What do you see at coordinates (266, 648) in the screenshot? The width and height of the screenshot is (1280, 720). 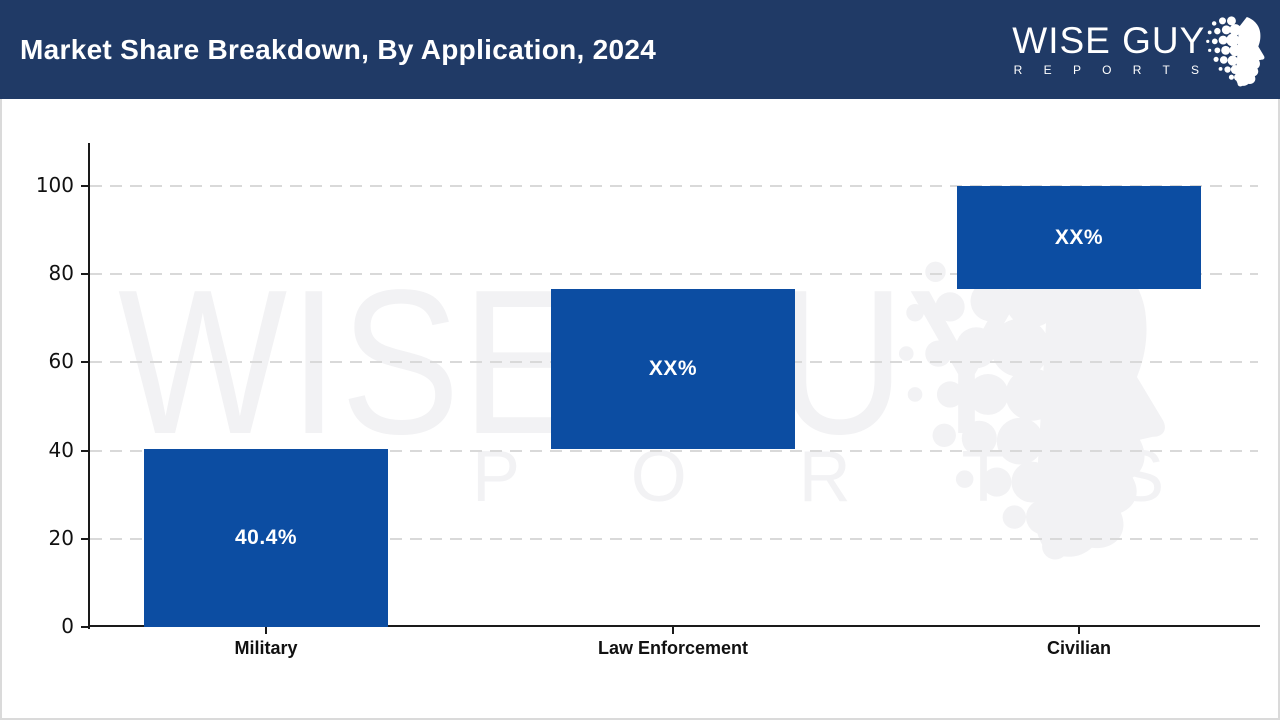 I see `x-tick-label: Military` at bounding box center [266, 648].